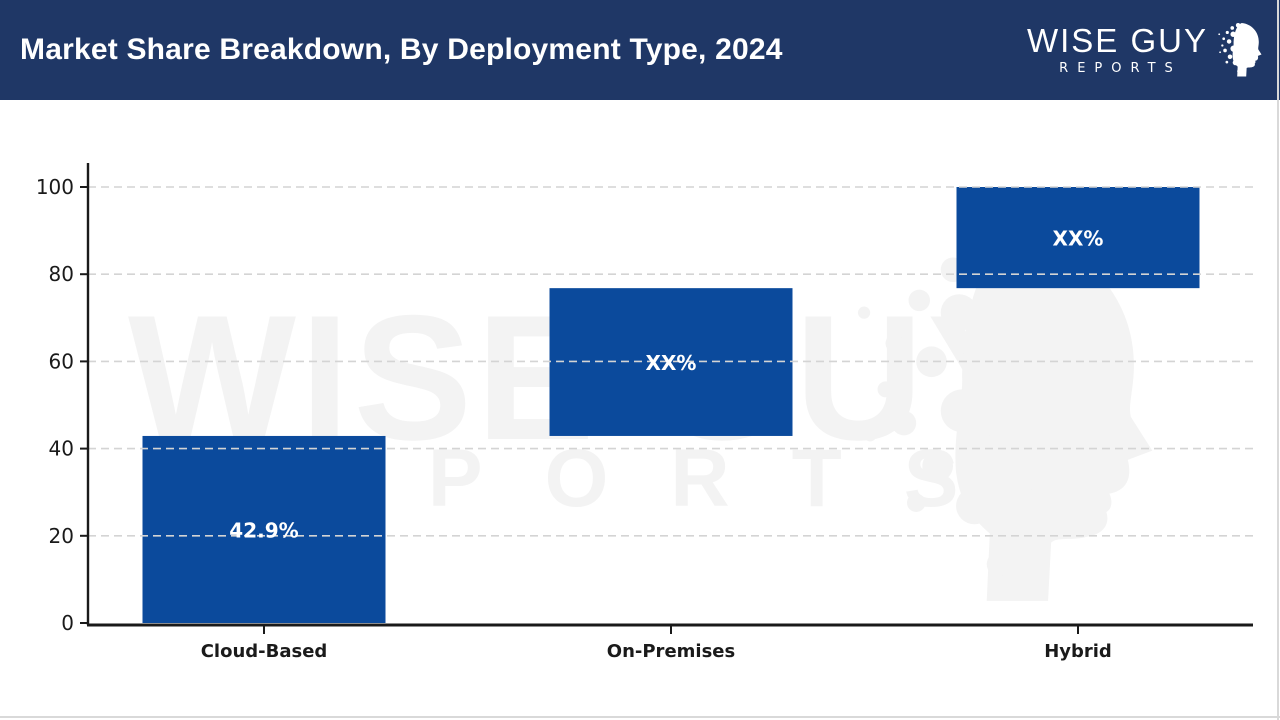  Describe the element at coordinates (264, 651) in the screenshot. I see `x-category-label: Cloud-Based` at that location.